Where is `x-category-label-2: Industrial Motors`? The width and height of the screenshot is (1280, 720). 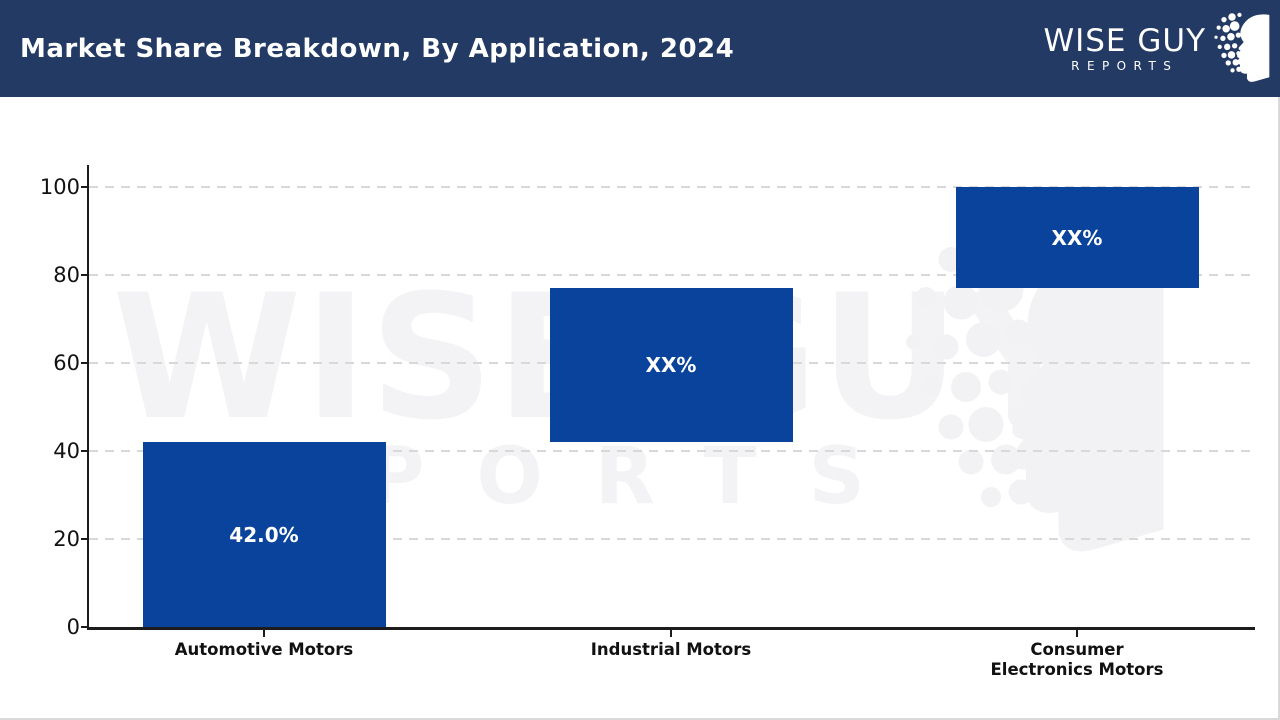 x-category-label-2: Industrial Motors is located at coordinates (671, 649).